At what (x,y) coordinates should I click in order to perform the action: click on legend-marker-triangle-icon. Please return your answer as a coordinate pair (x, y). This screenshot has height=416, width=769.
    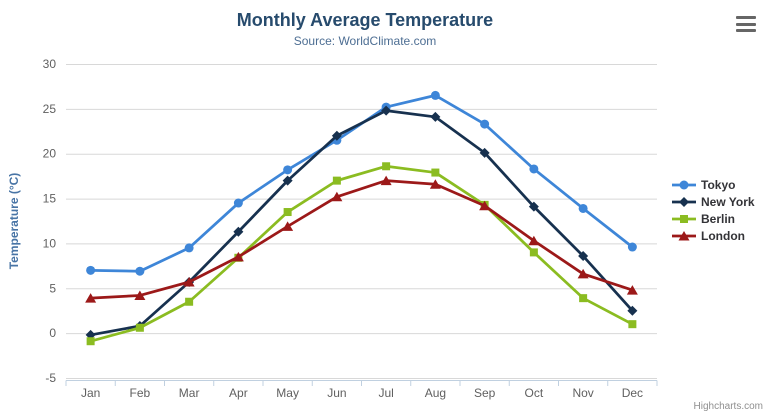
    Looking at the image, I should click on (684, 235).